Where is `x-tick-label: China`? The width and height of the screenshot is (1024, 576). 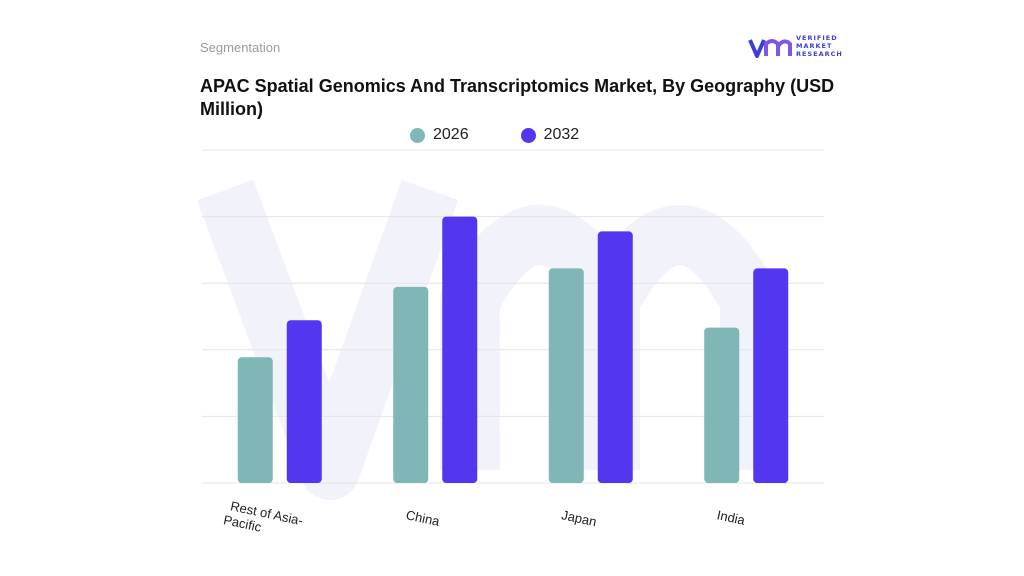
x-tick-label: China is located at coordinates (423, 518).